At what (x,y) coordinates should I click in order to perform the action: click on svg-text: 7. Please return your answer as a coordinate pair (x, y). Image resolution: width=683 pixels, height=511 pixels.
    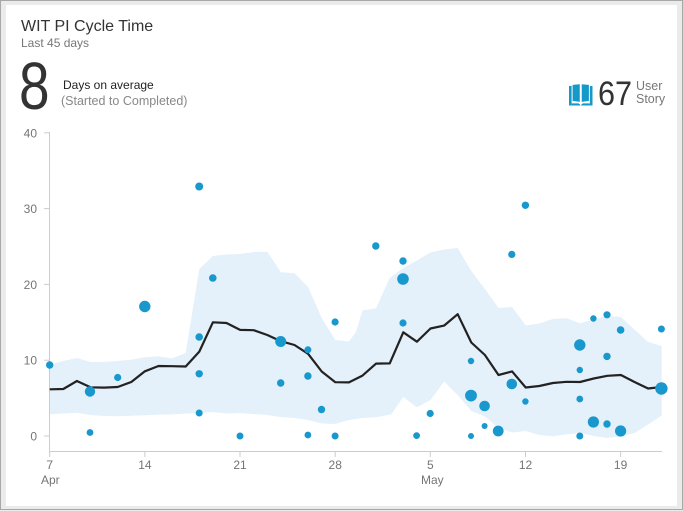
    Looking at the image, I should click on (49, 465).